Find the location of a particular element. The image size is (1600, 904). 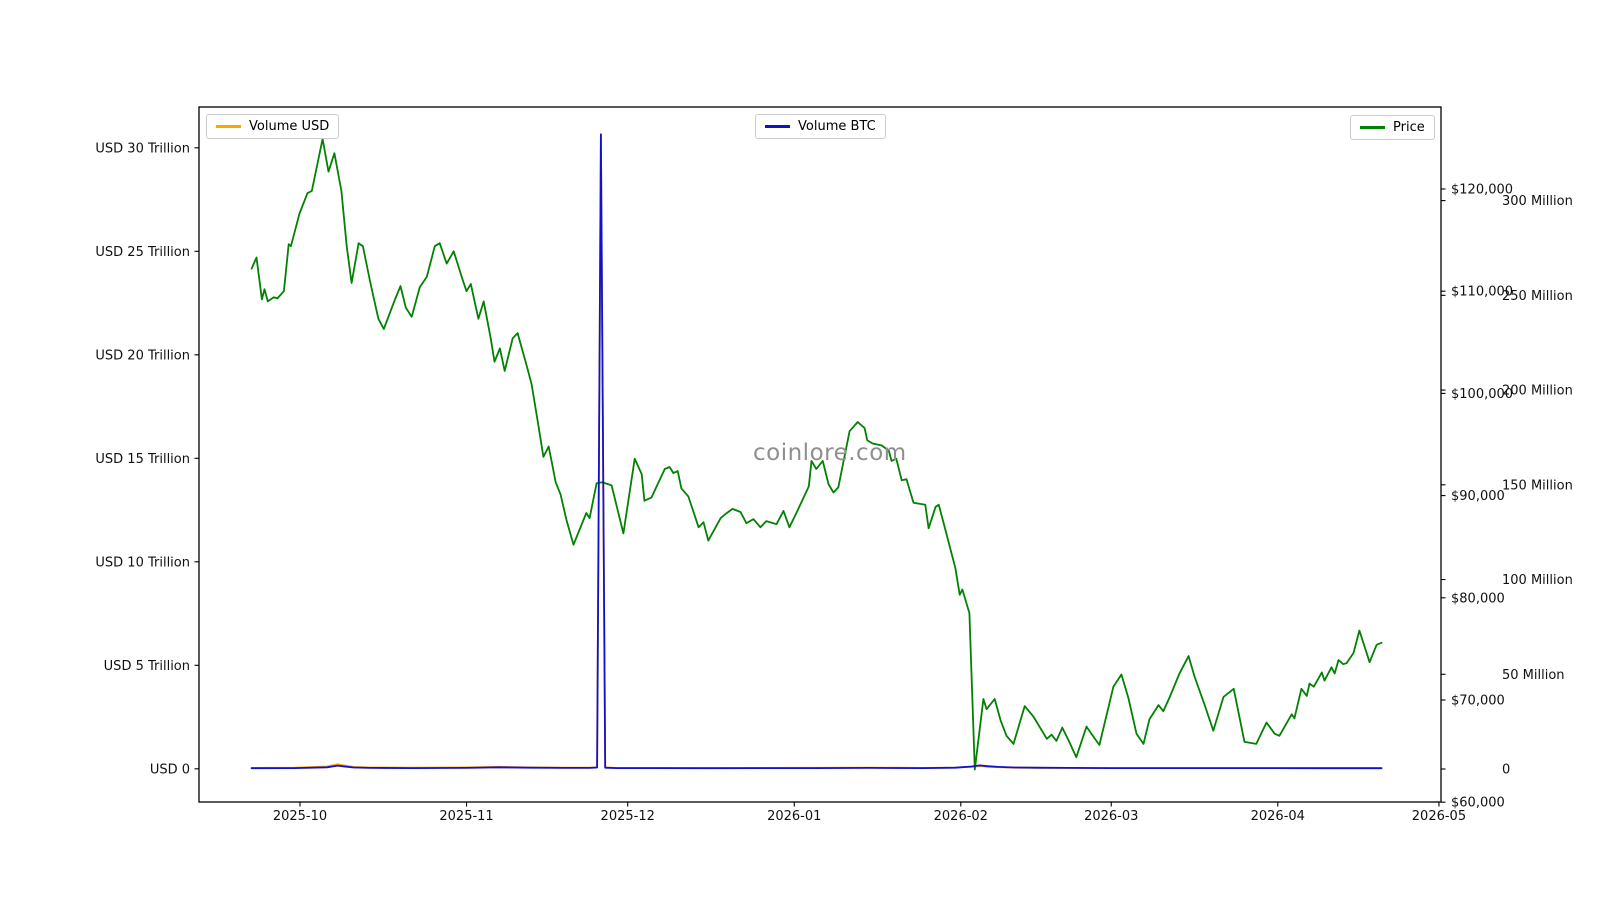

left-tick-label: USD 0 is located at coordinates (170, 769).